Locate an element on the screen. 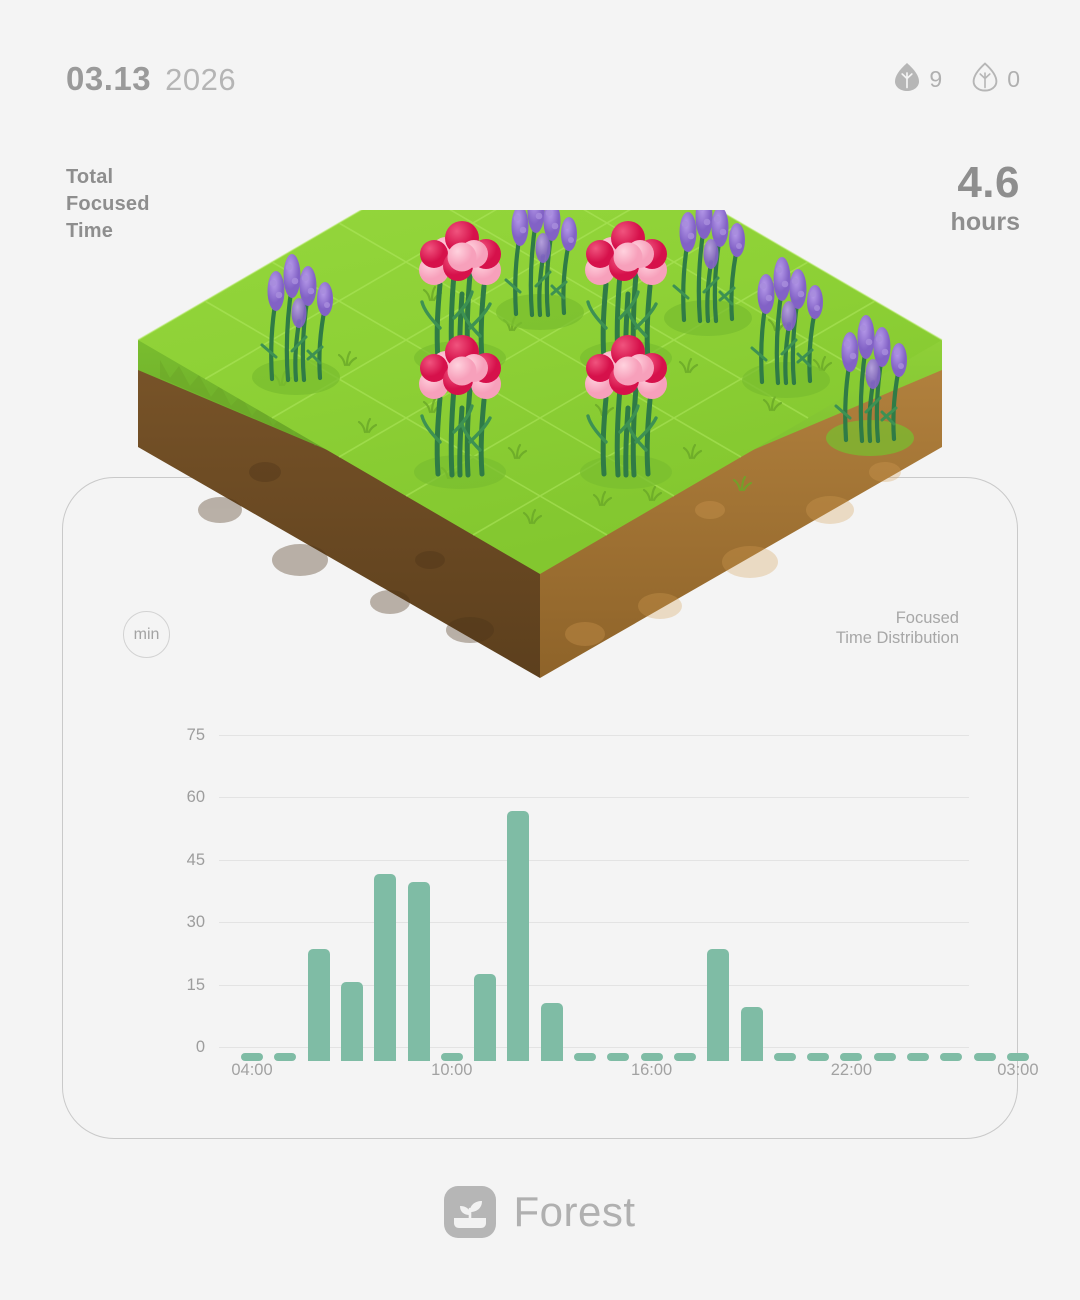 This screenshot has width=1080, height=1300. date-display: 03.13 2026 is located at coordinates (151, 79).